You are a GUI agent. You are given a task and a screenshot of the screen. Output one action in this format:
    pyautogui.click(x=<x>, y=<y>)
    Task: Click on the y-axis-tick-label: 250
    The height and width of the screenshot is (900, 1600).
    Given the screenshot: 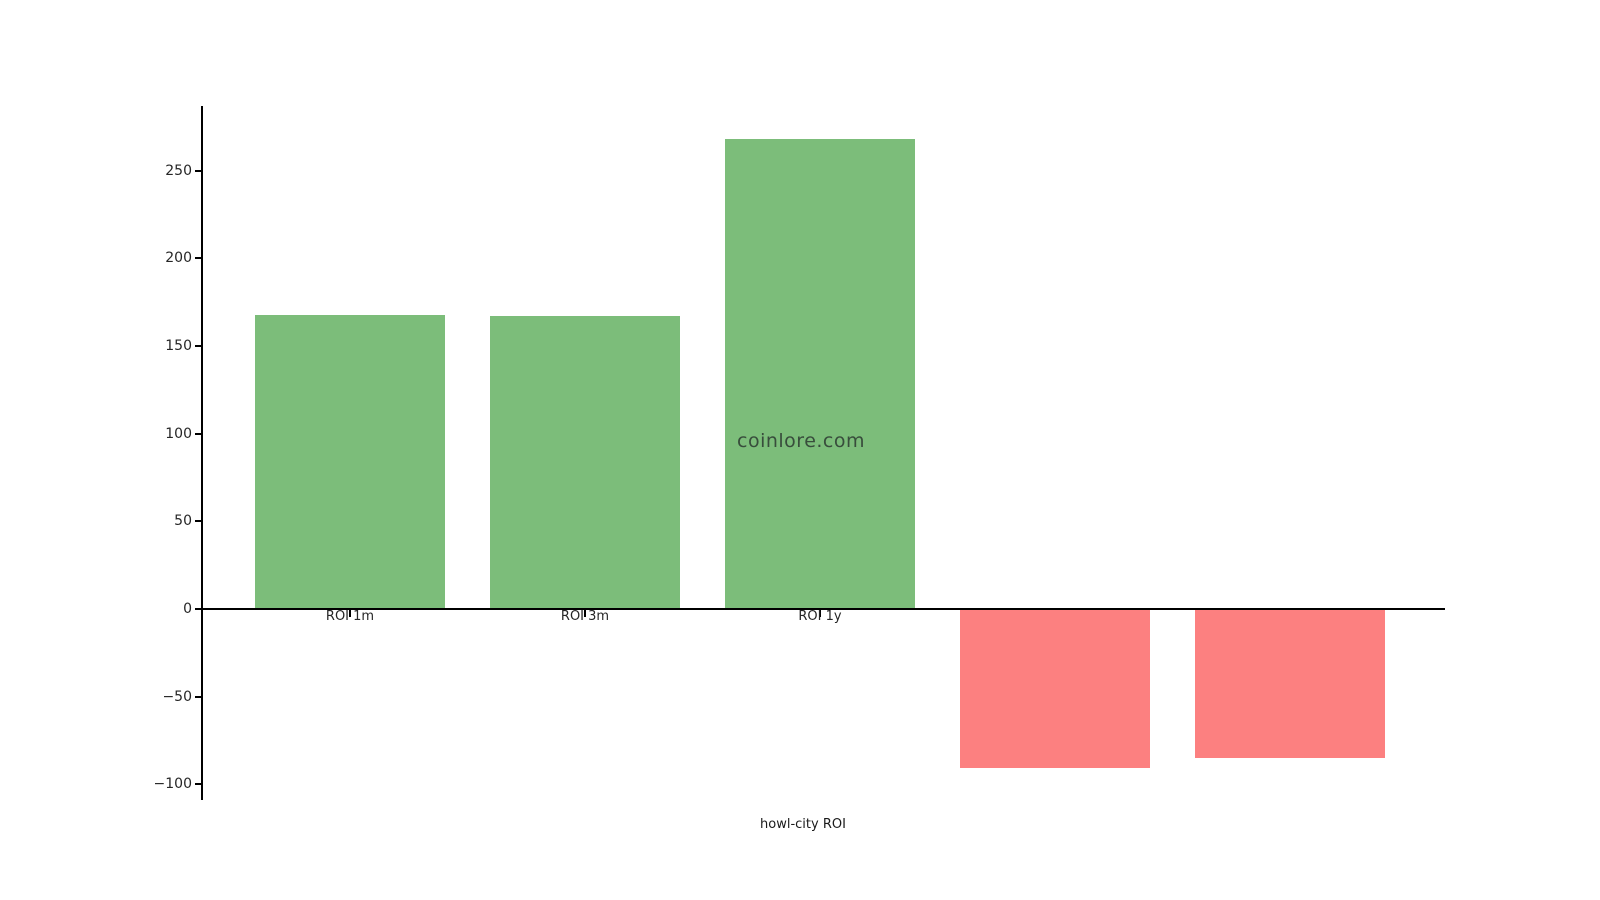 What is the action you would take?
    pyautogui.click(x=178, y=170)
    